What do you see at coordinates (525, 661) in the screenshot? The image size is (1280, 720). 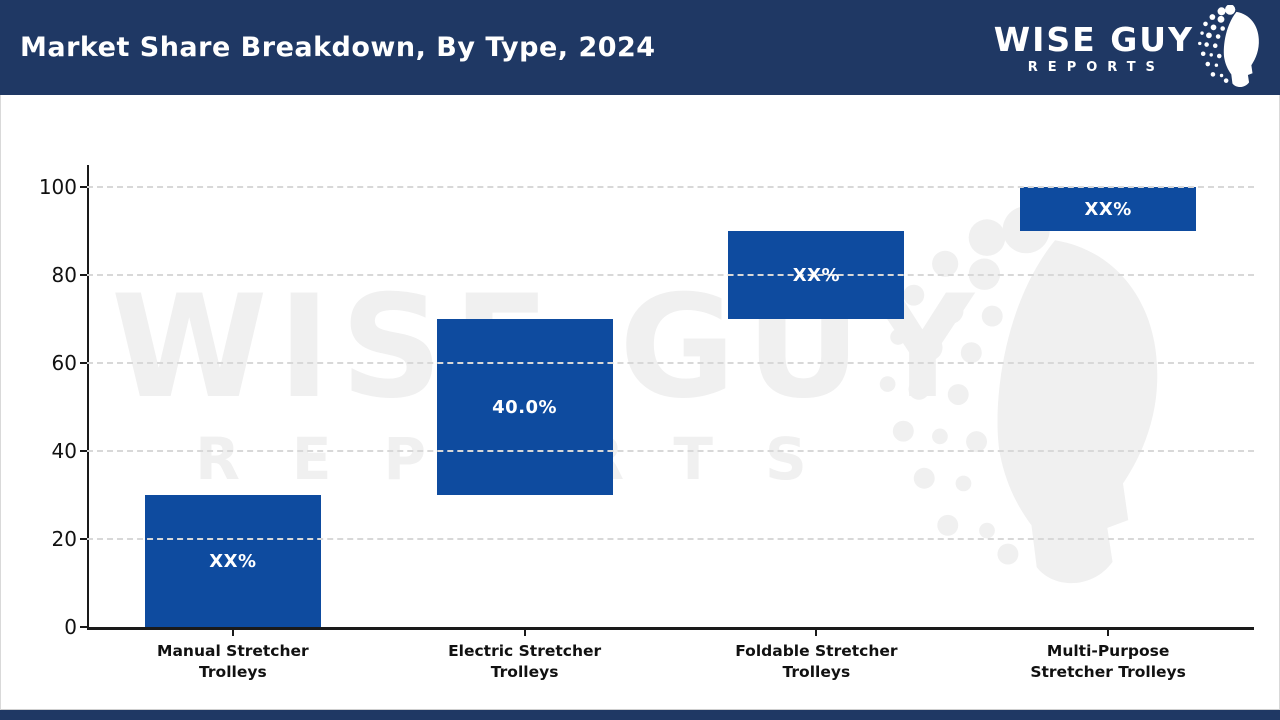 I see `x-category-label: Electric Stretcher Trolleys` at bounding box center [525, 661].